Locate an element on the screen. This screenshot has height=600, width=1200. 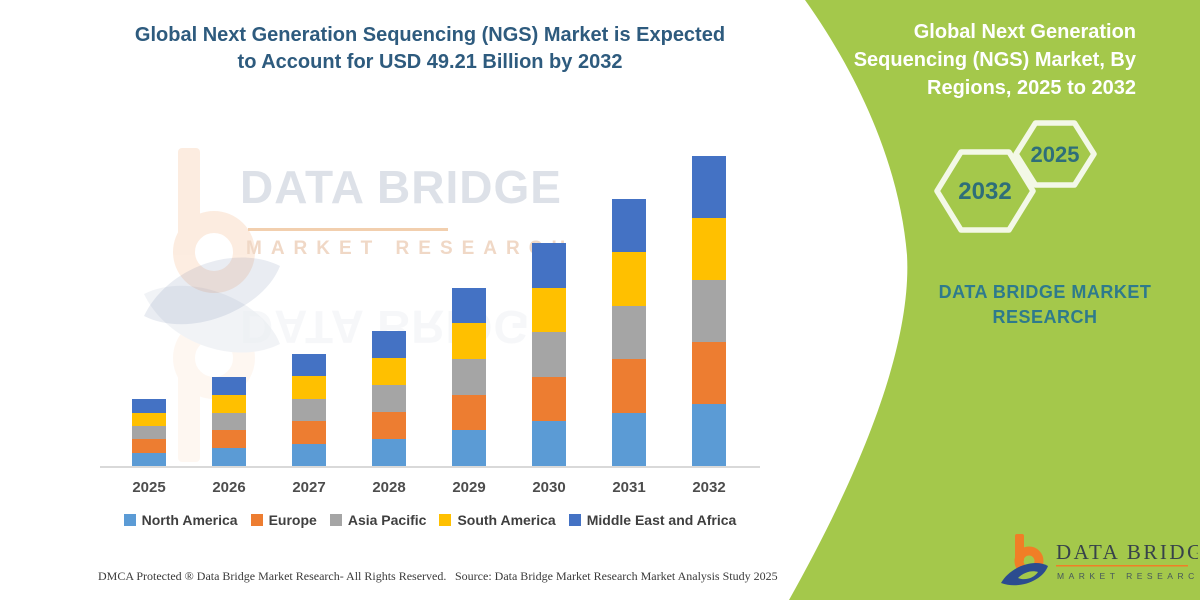
hexagon-2032-icon is located at coordinates (985, 191).